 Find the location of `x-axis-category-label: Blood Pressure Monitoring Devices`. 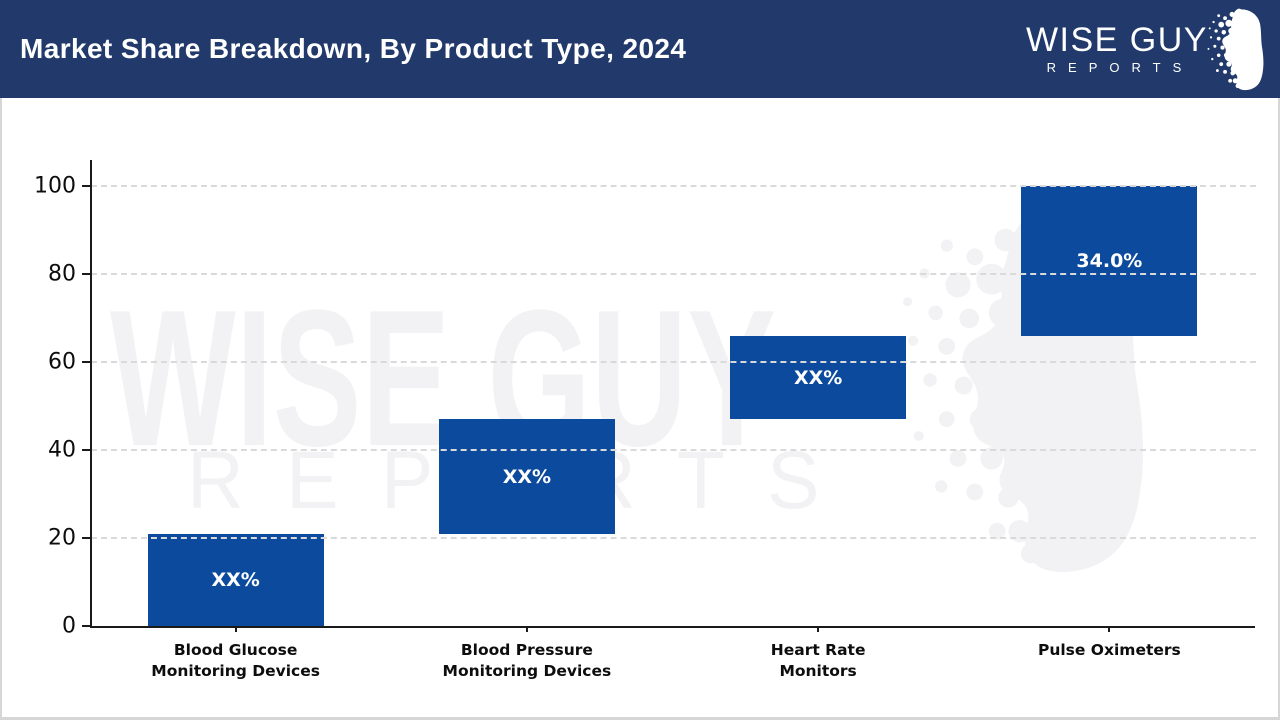

x-axis-category-label: Blood Pressure Monitoring Devices is located at coordinates (527, 660).